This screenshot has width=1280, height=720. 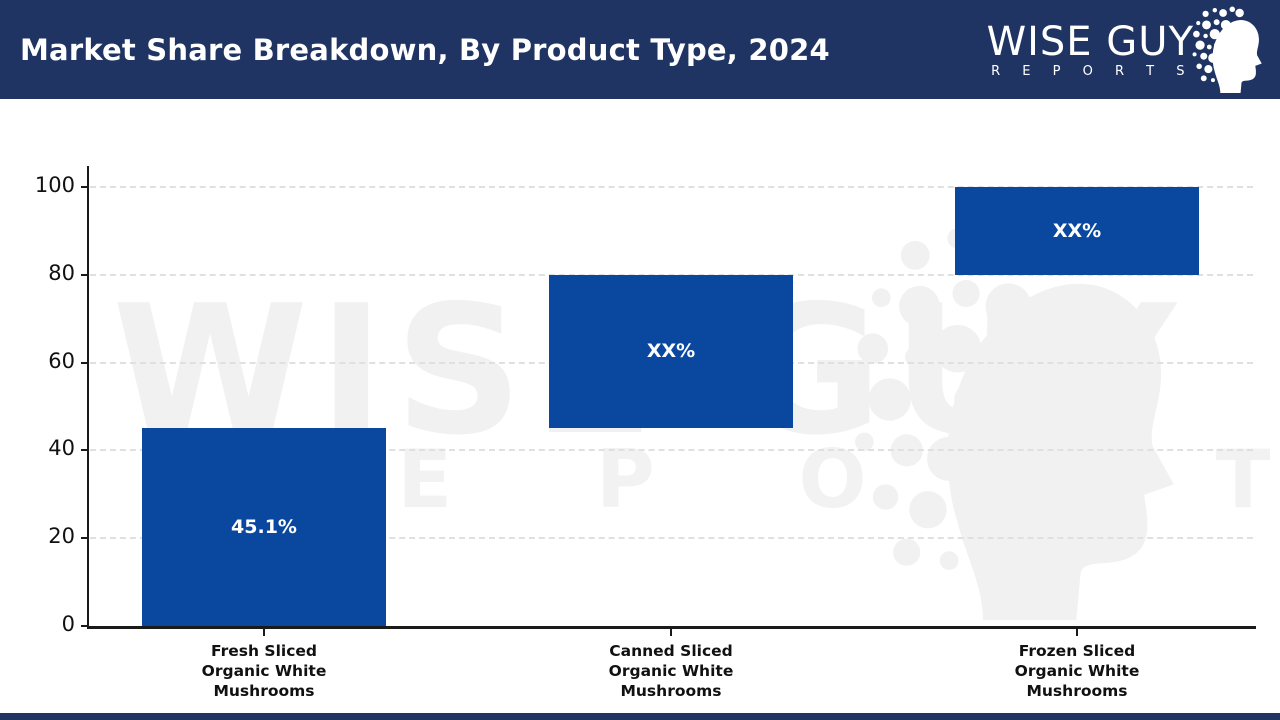 I want to click on y-tick-label-40: 40, so click(x=61, y=448).